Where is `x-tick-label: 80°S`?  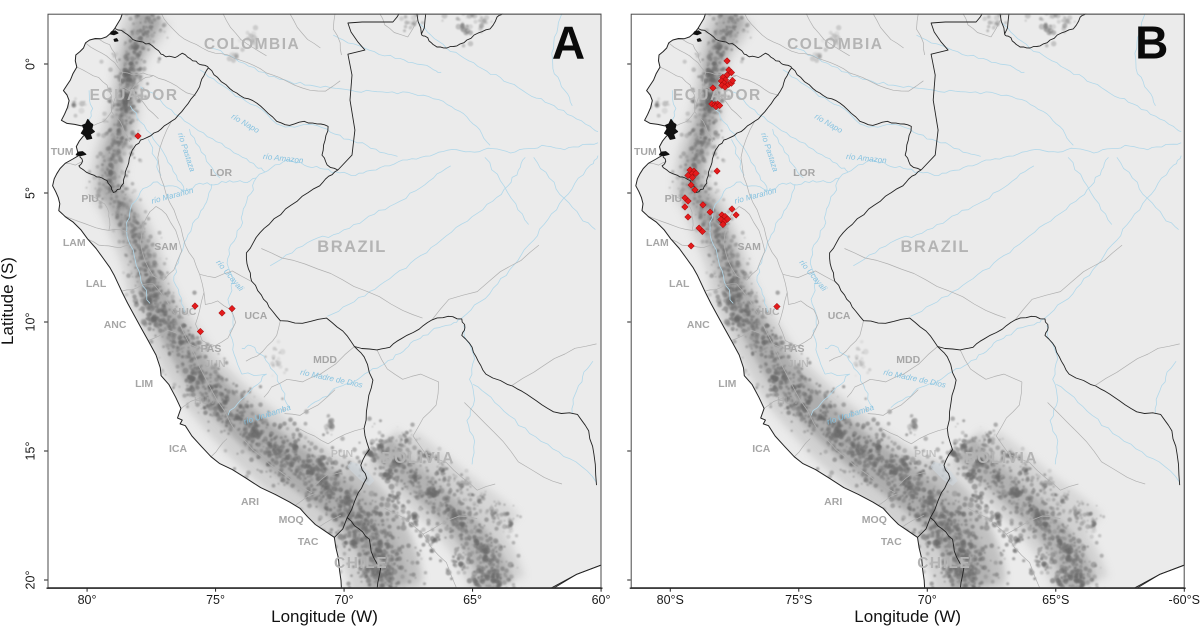
x-tick-label: 80°S is located at coordinates (670, 600).